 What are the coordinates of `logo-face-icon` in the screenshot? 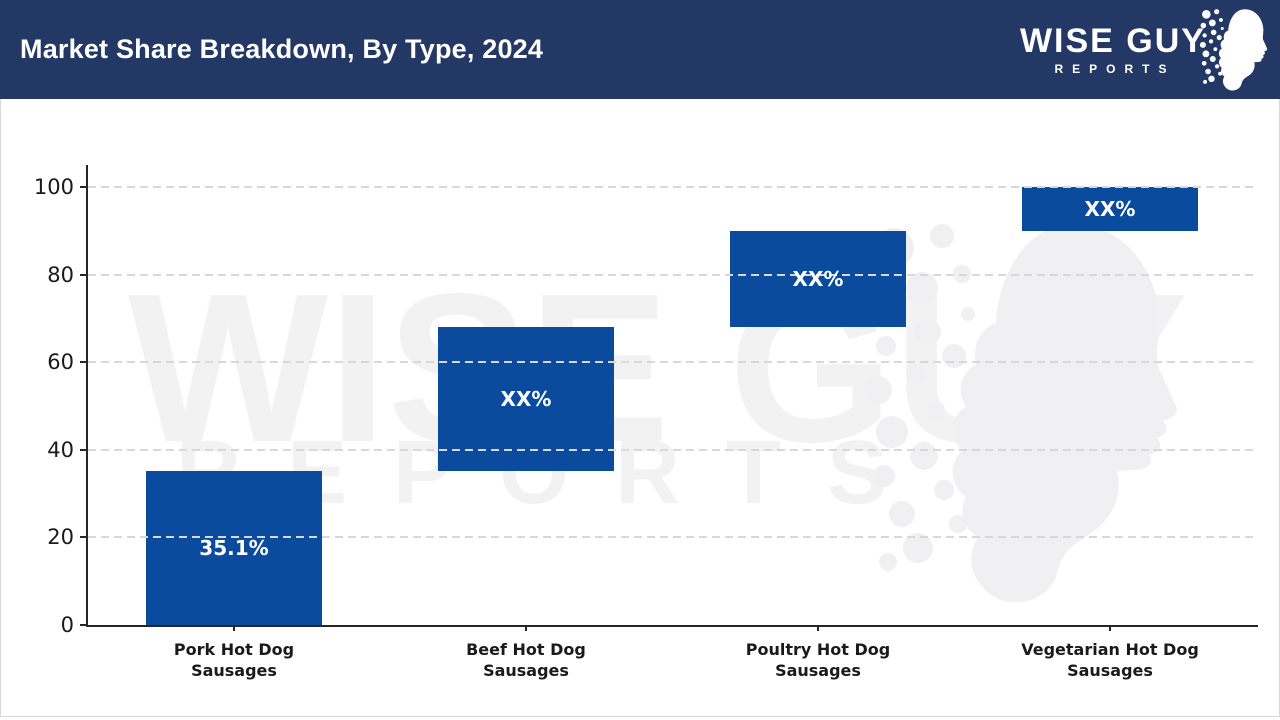 It's located at (1233, 50).